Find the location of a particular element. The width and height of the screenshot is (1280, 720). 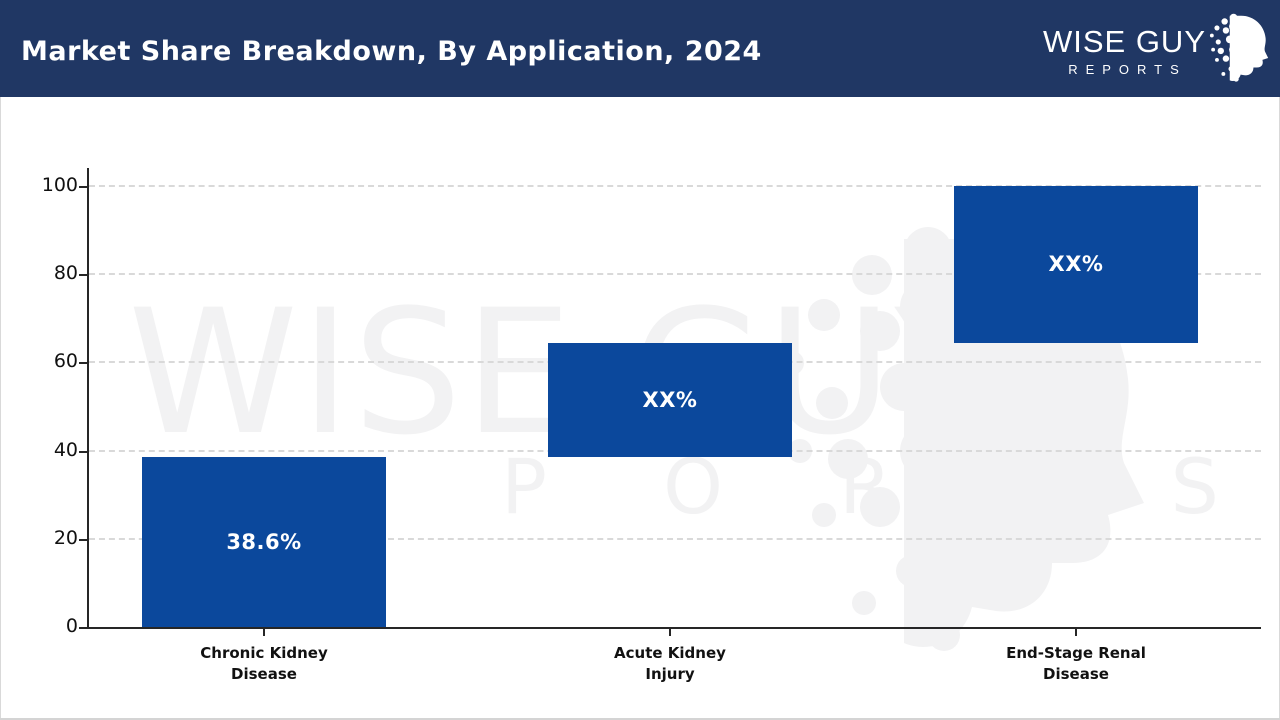

y-tick-label: 80 is located at coordinates (65, 273).